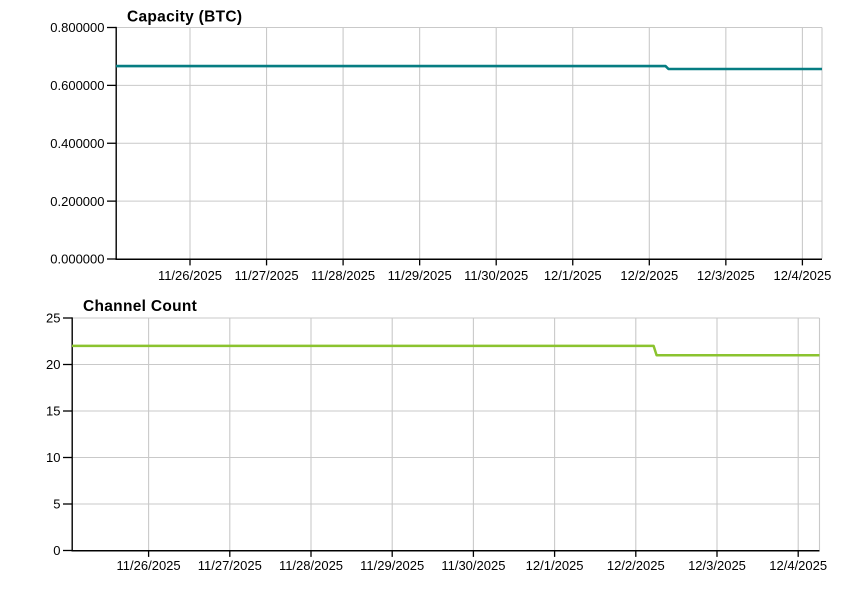  What do you see at coordinates (53, 318) in the screenshot?
I see `svg-text: 25` at bounding box center [53, 318].